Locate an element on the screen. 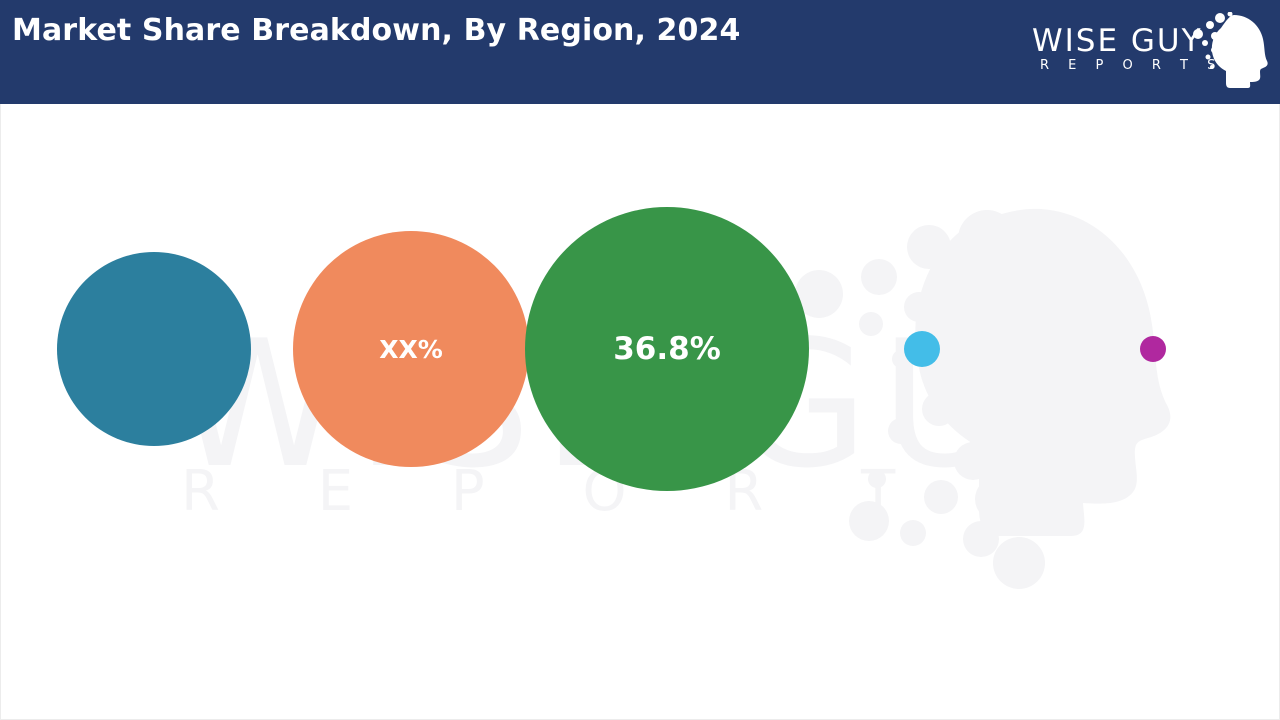 The width and height of the screenshot is (1280, 720). bubble-value-label: 36.8% is located at coordinates (667, 349).